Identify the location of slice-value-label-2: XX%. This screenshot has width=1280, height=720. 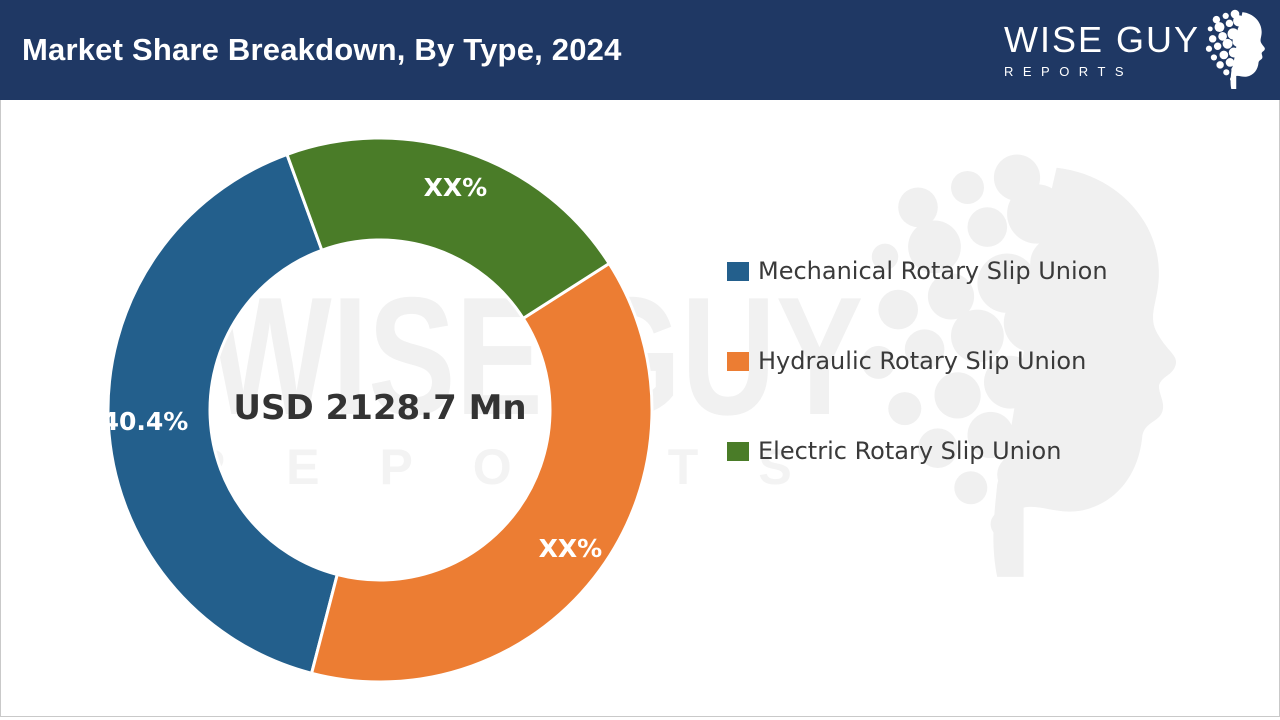
(456, 187).